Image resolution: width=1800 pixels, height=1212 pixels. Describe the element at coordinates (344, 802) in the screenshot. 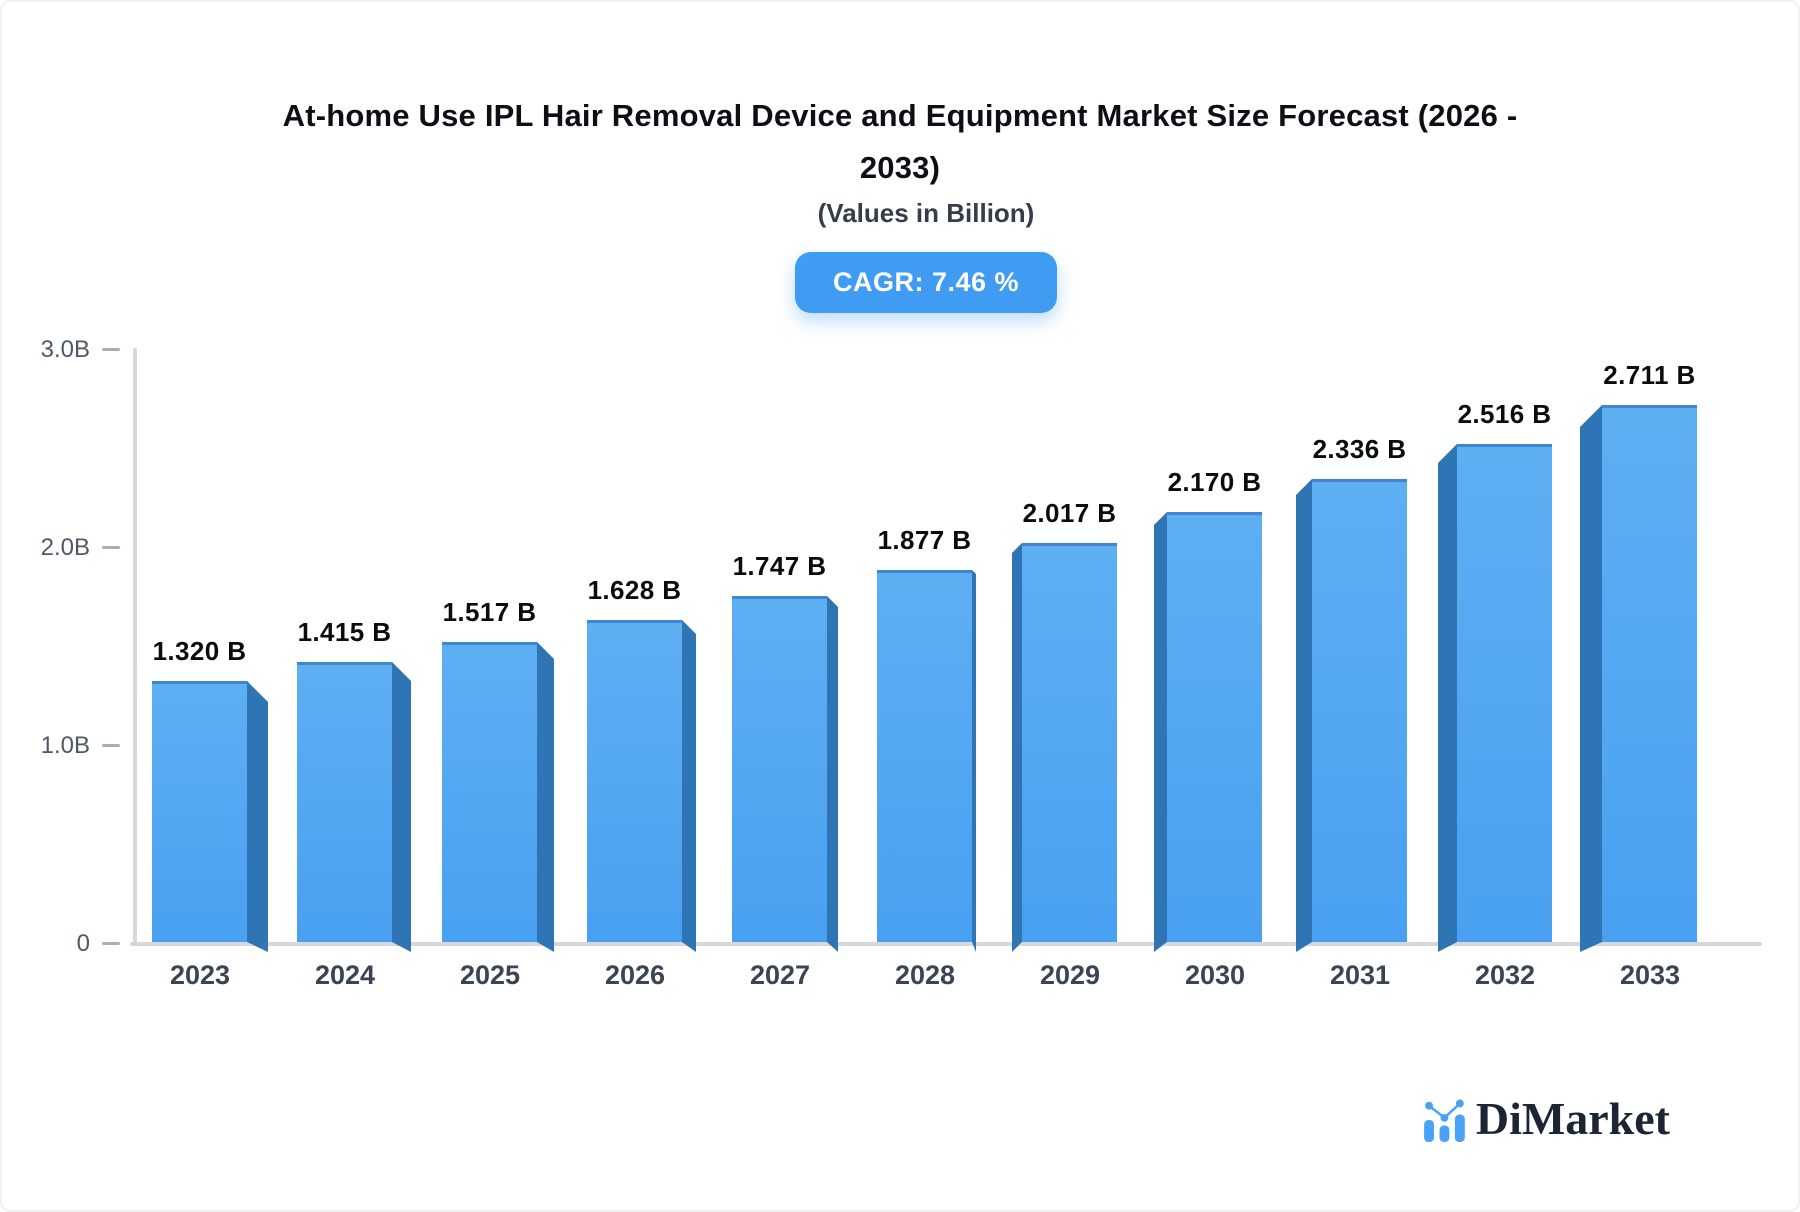

I see `bar-2024` at that location.